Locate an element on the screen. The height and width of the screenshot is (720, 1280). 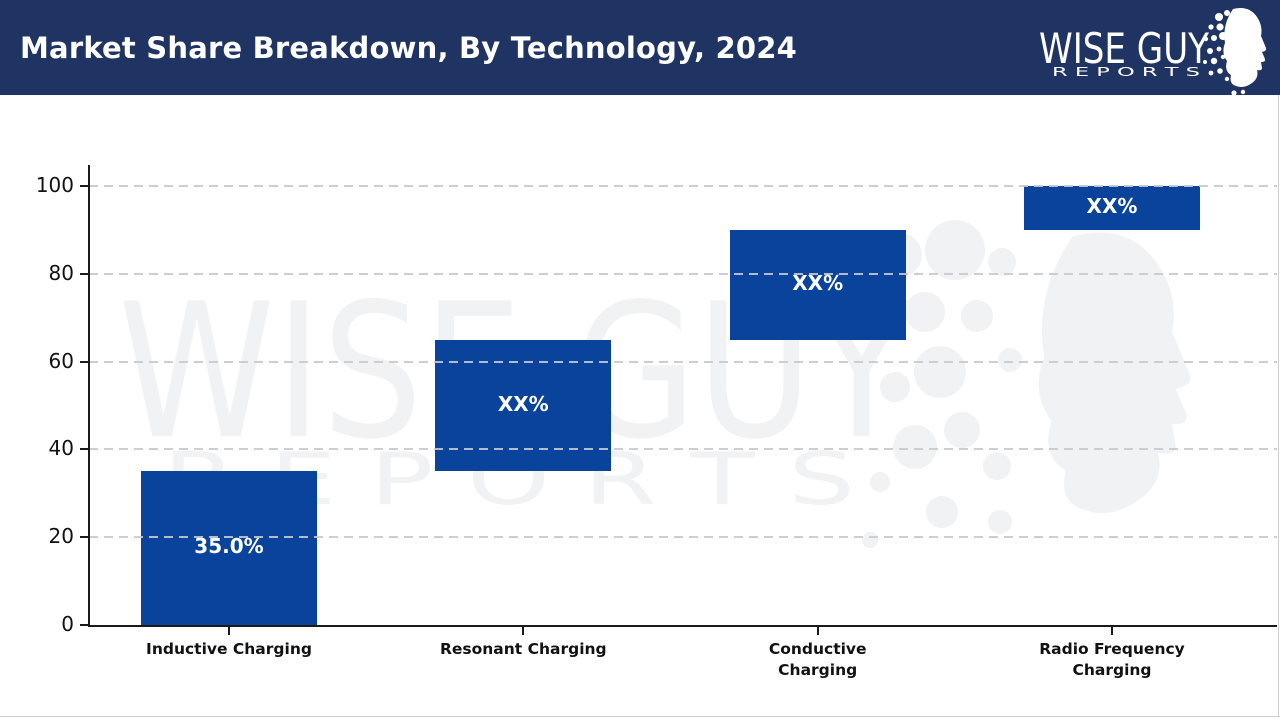
bar-inductive-charging is located at coordinates (229, 548).